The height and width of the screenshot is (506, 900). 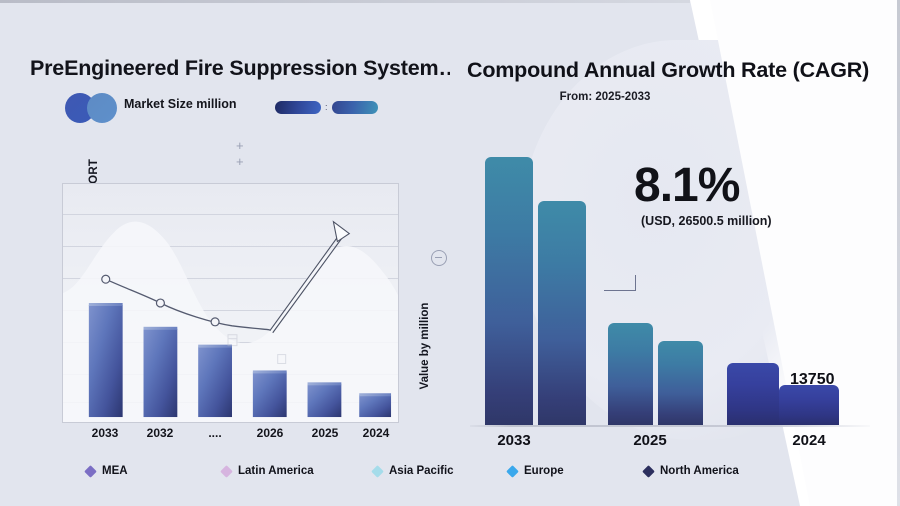 What do you see at coordinates (509, 291) in the screenshot?
I see `right-bar-2033-high` at bounding box center [509, 291].